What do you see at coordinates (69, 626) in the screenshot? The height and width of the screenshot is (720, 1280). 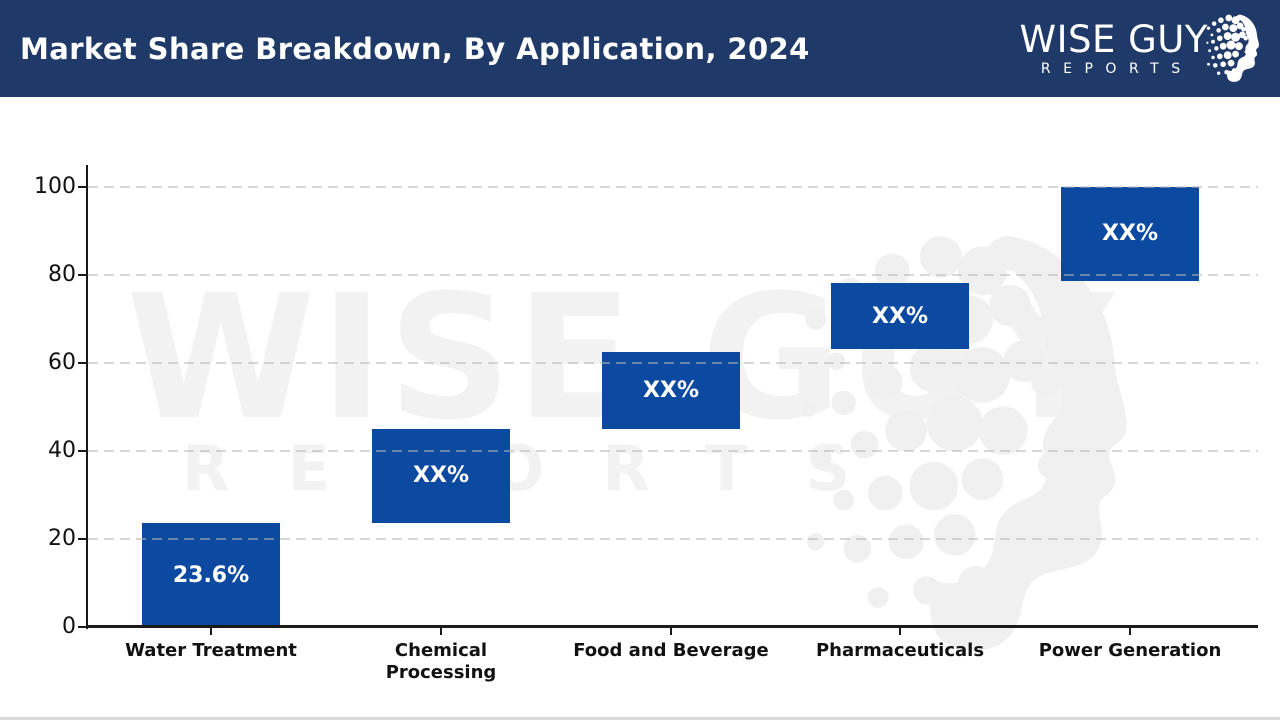 I see `y-tick-label: 0` at bounding box center [69, 626].